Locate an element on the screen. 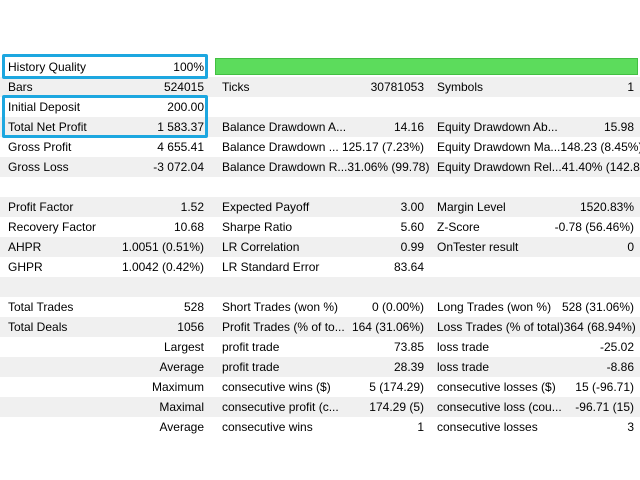 The image size is (640, 480). cell-group: consecutive losses 3 is located at coordinates (535, 427).